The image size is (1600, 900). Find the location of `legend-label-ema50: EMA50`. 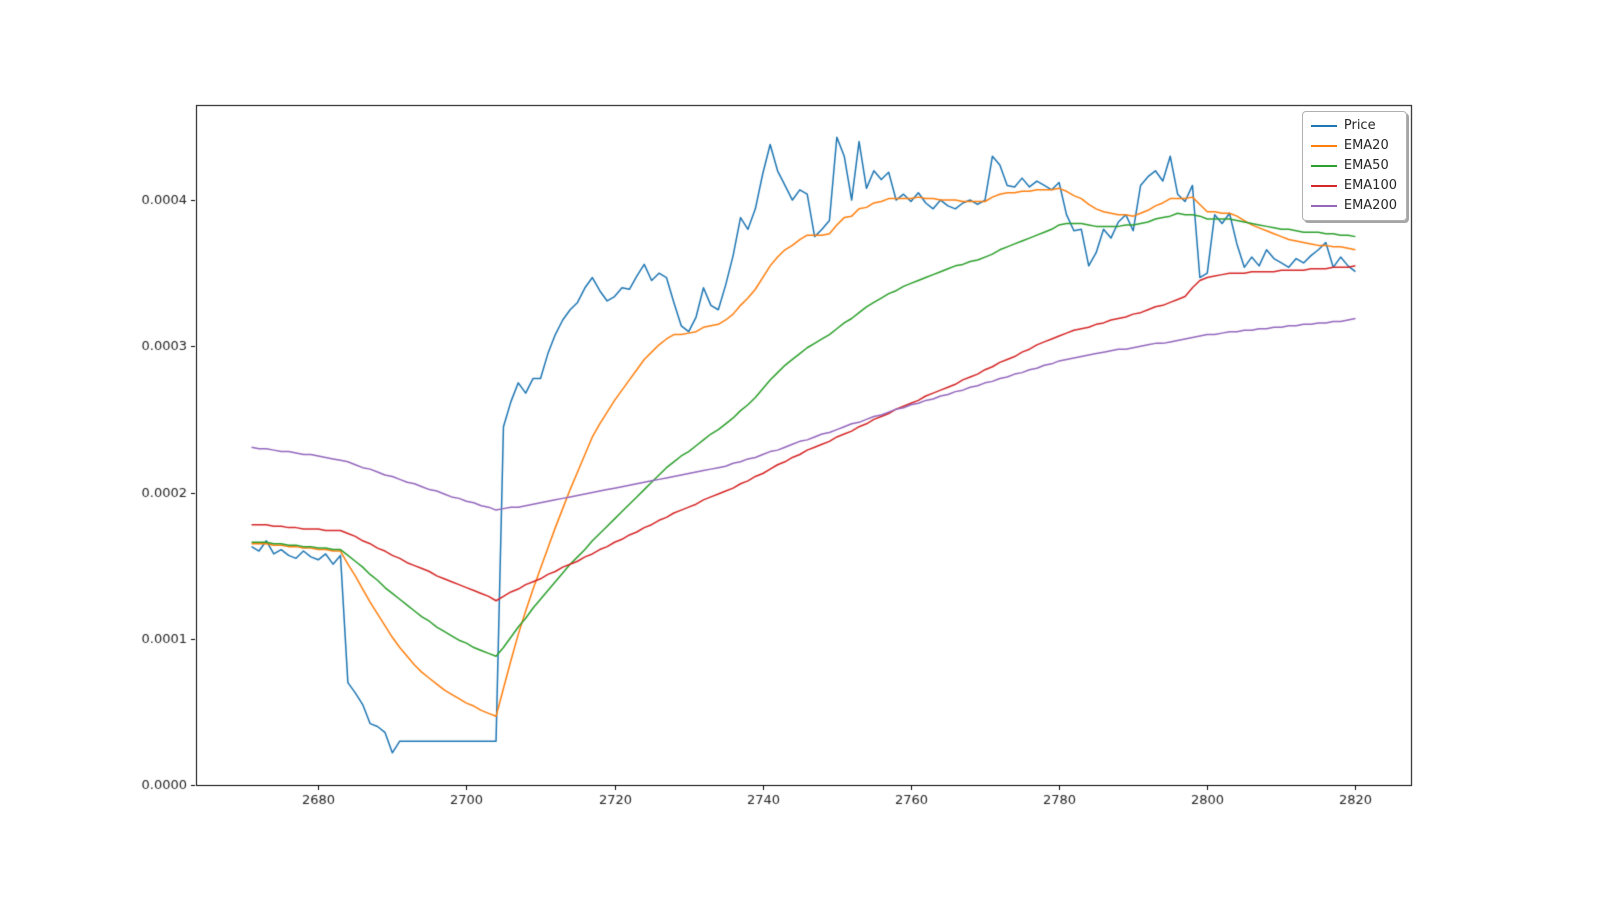

legend-label-ema50: EMA50 is located at coordinates (1366, 165).